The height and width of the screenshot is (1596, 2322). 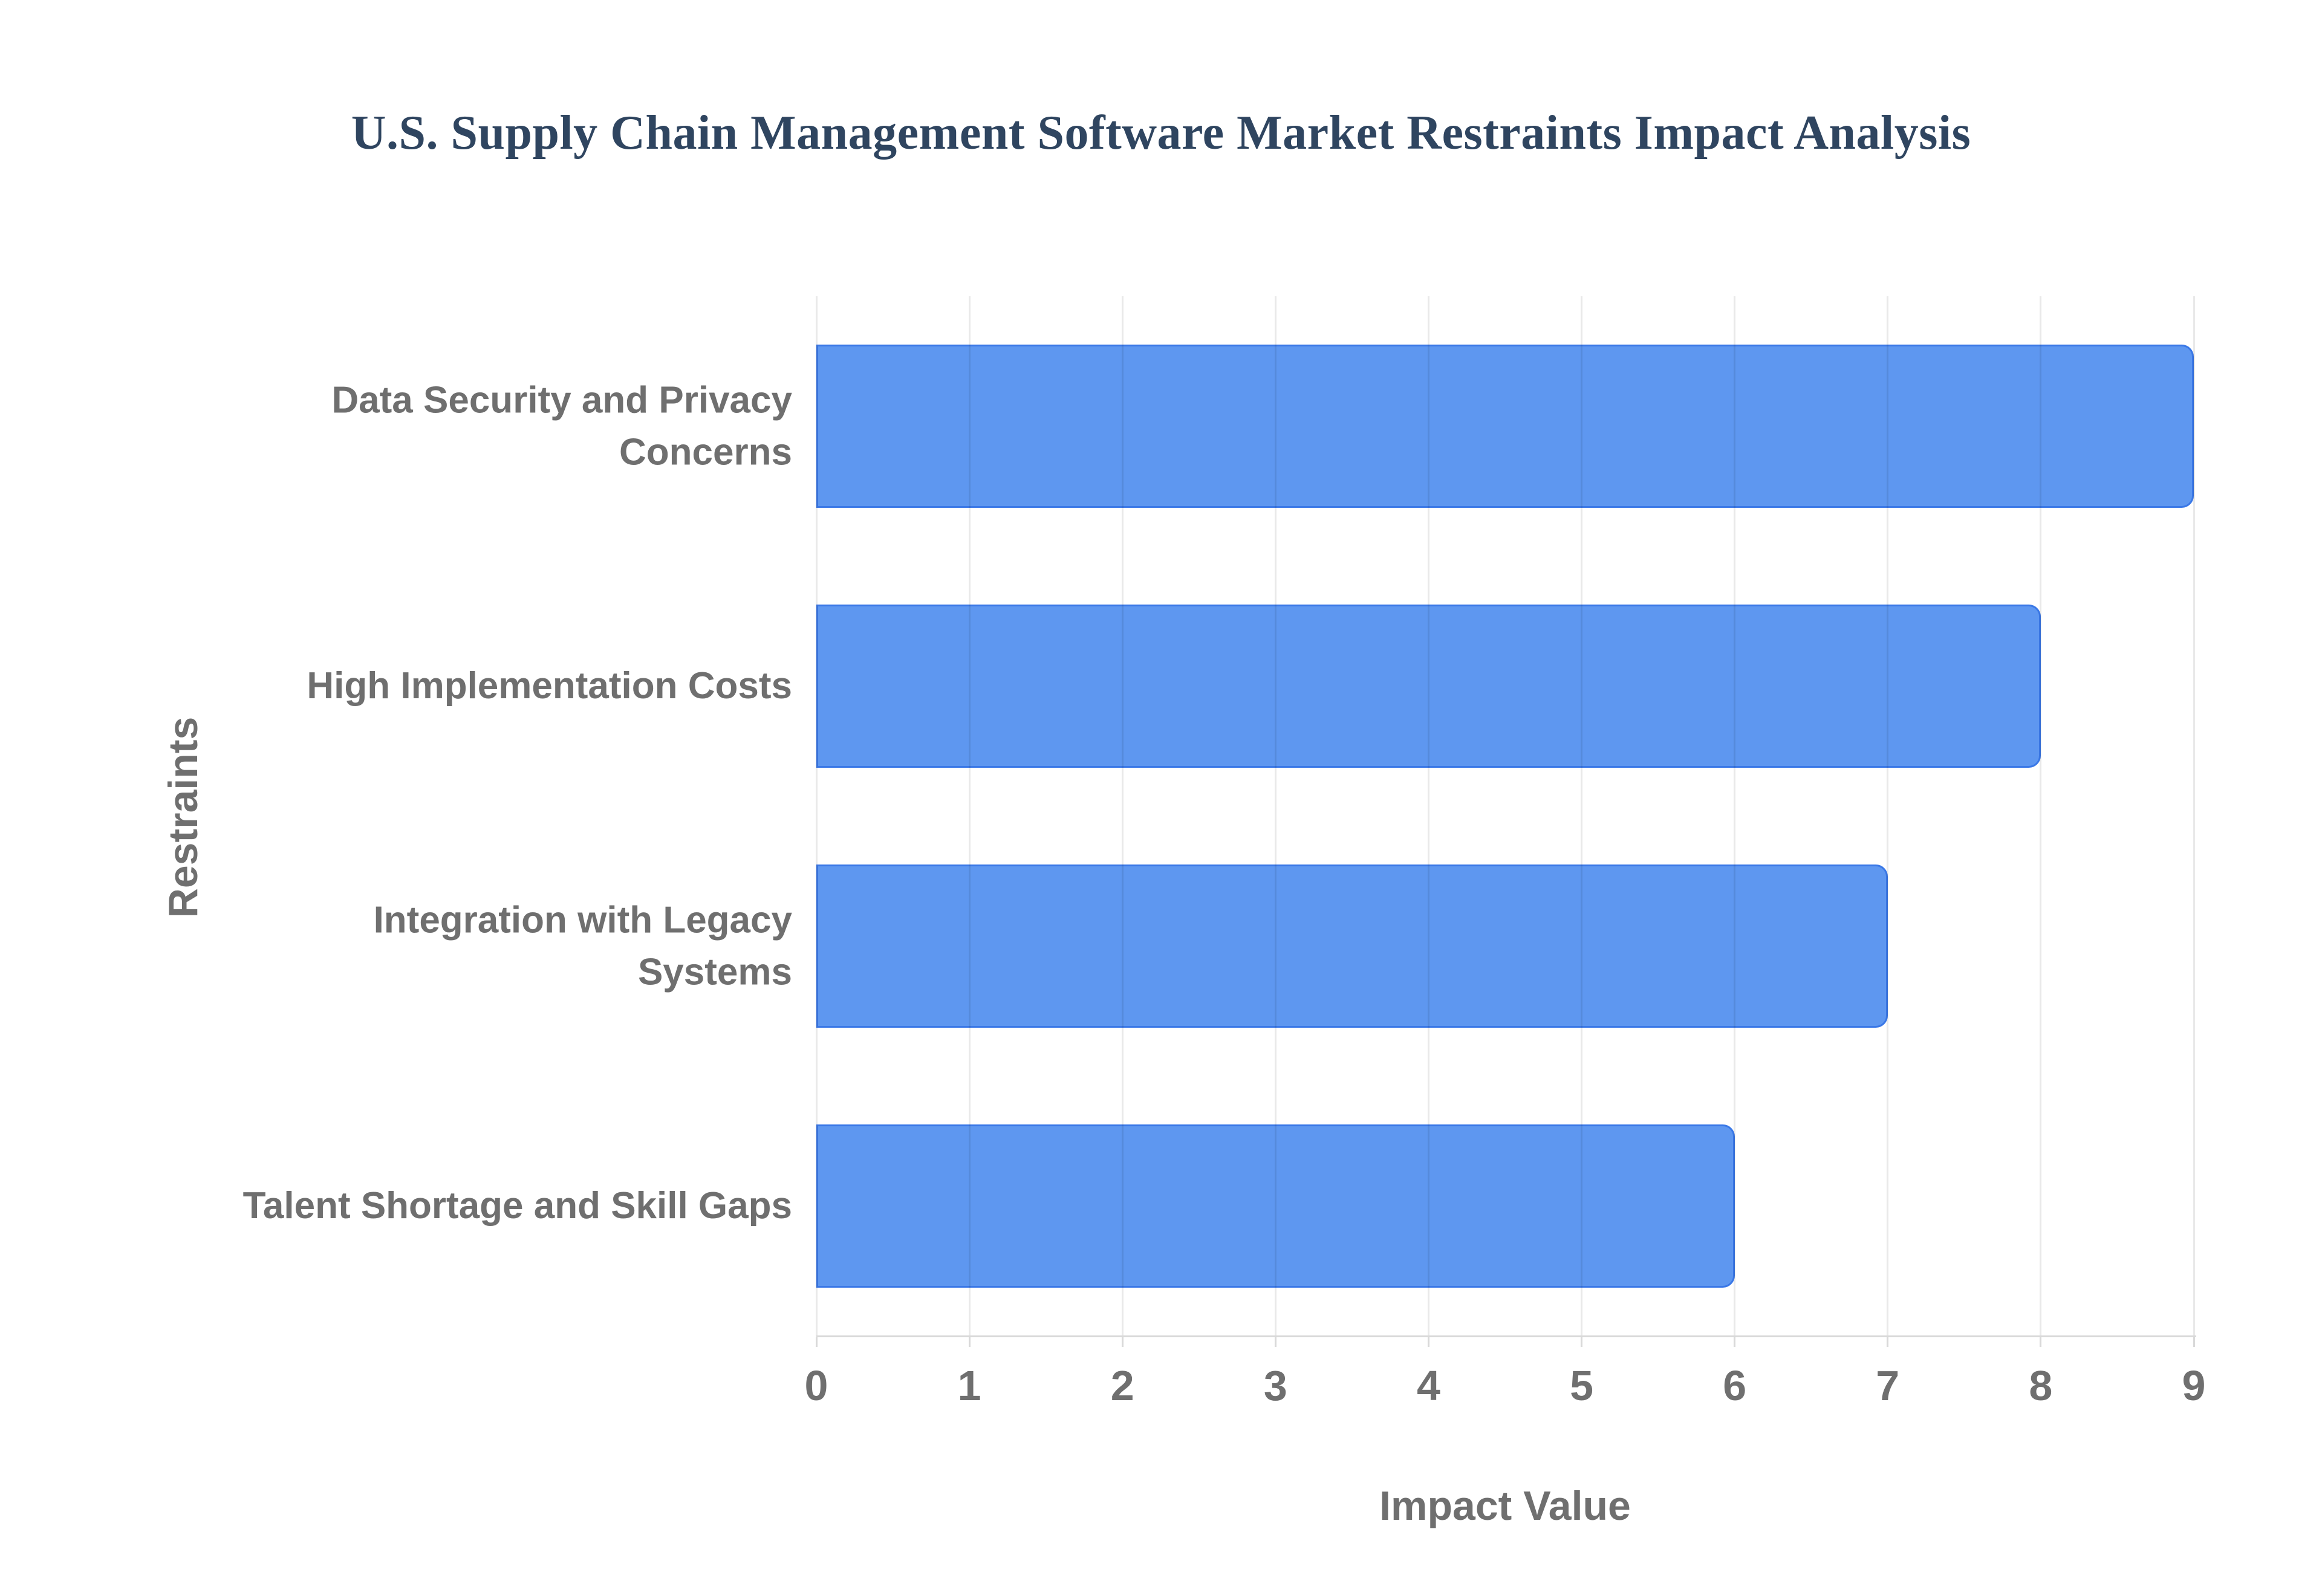 What do you see at coordinates (1122, 1385) in the screenshot?
I see `x-tick-label-2: 2` at bounding box center [1122, 1385].